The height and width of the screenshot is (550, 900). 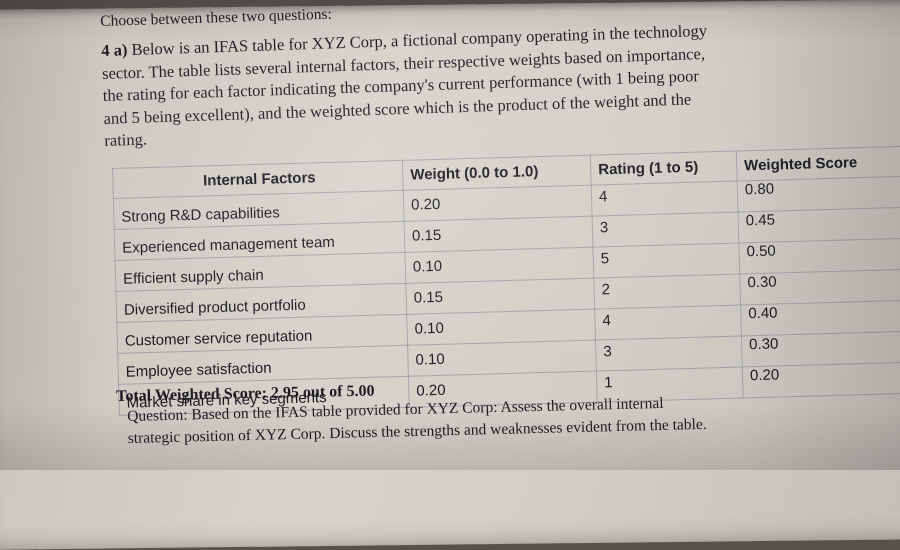 I want to click on score-cell: 0.20, so click(x=821, y=379).